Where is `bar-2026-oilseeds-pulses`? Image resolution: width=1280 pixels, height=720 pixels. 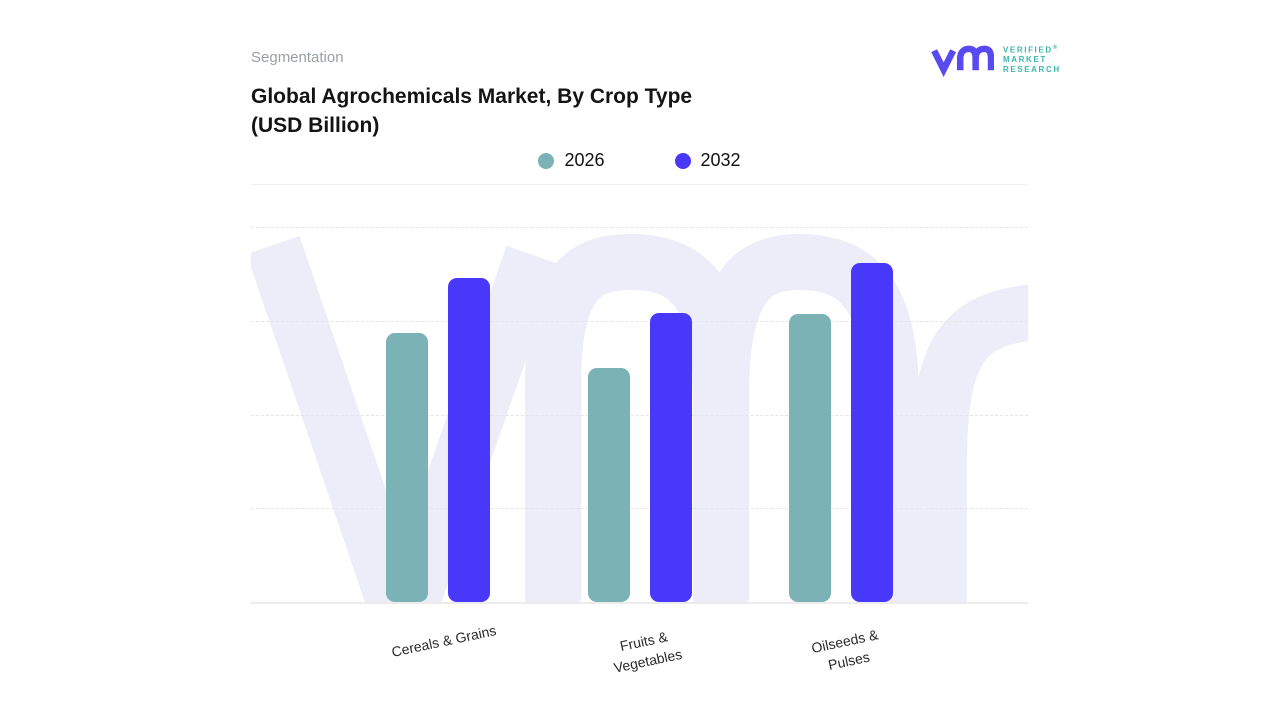 bar-2026-oilseeds-pulses is located at coordinates (810, 458).